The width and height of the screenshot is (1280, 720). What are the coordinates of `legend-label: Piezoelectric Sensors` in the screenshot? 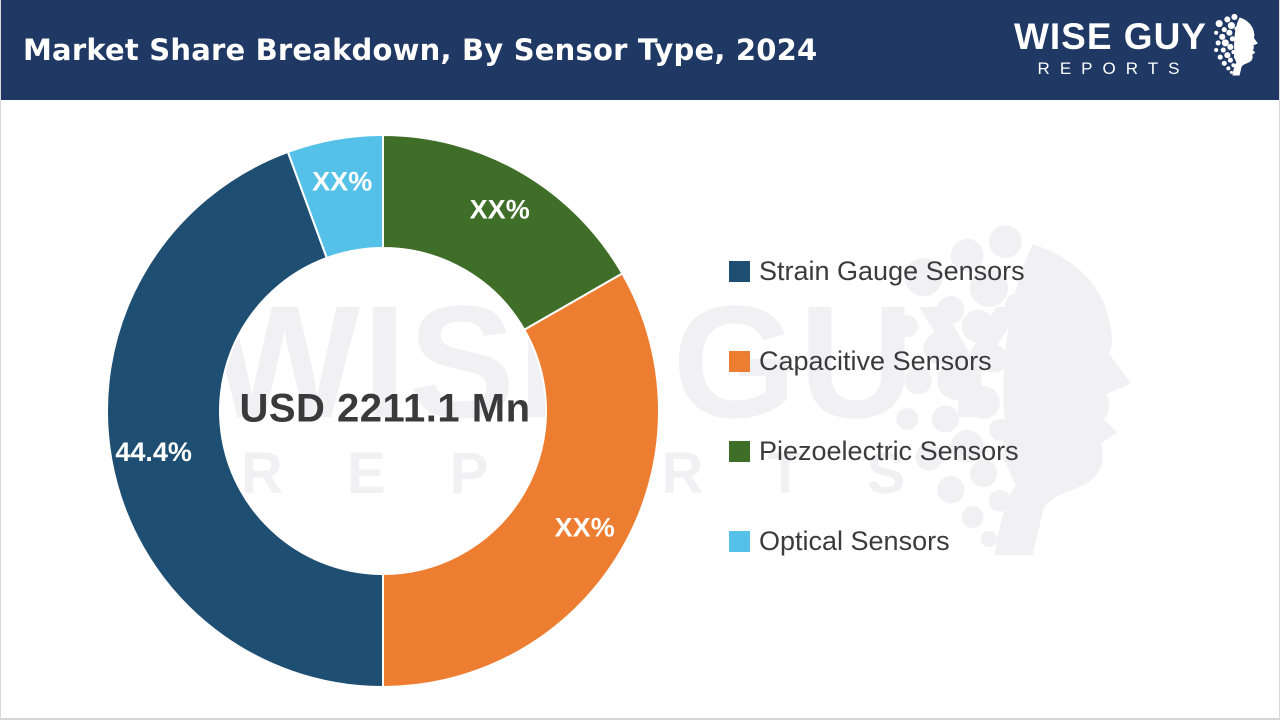 It's located at (889, 450).